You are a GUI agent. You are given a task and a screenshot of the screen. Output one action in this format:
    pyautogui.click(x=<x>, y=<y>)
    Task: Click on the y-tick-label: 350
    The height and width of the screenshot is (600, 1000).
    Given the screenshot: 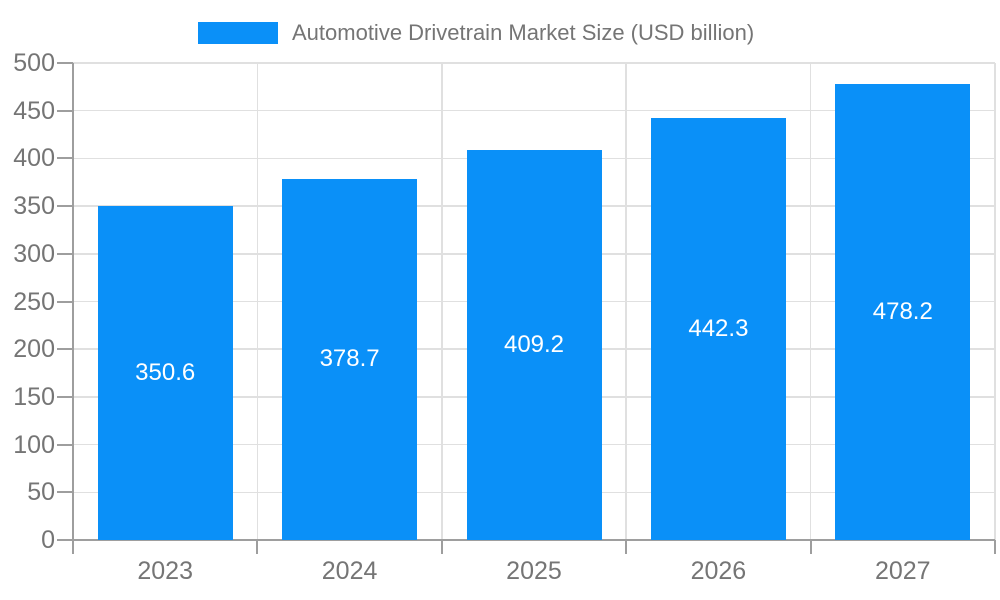 What is the action you would take?
    pyautogui.click(x=34, y=206)
    